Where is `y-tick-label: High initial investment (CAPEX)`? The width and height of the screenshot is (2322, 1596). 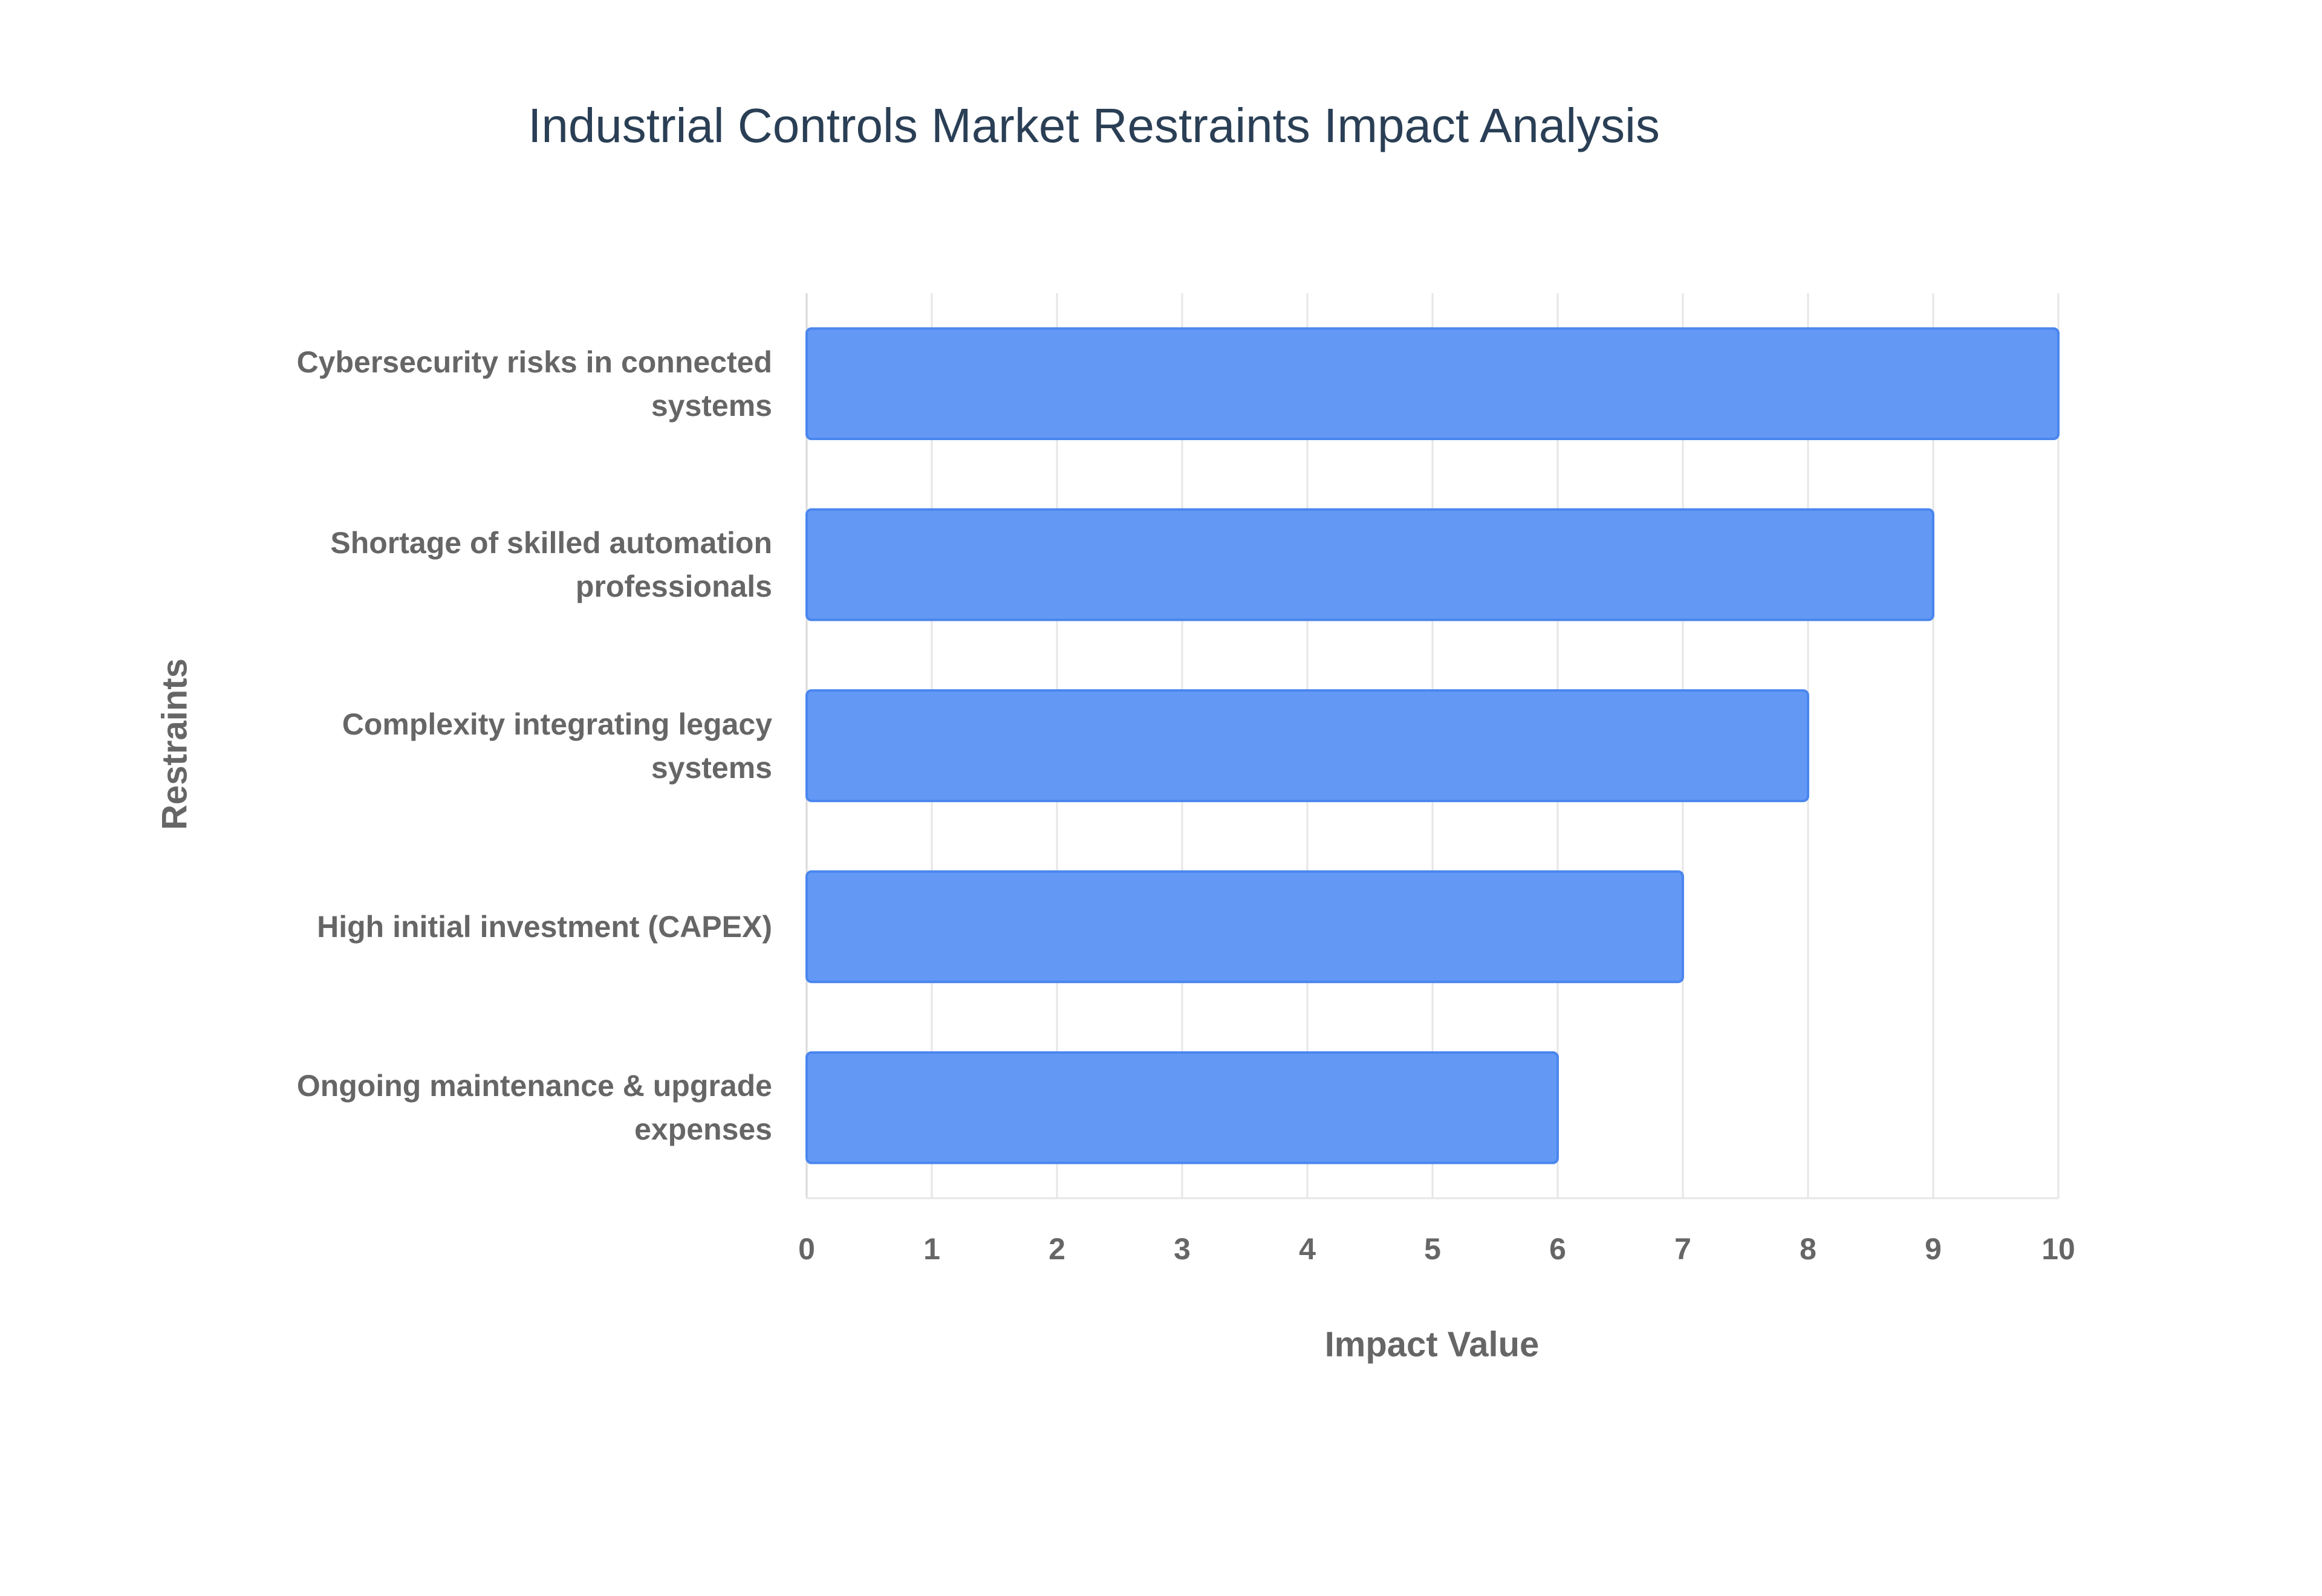
y-tick-label: High initial investment (CAPEX) is located at coordinates (544, 926).